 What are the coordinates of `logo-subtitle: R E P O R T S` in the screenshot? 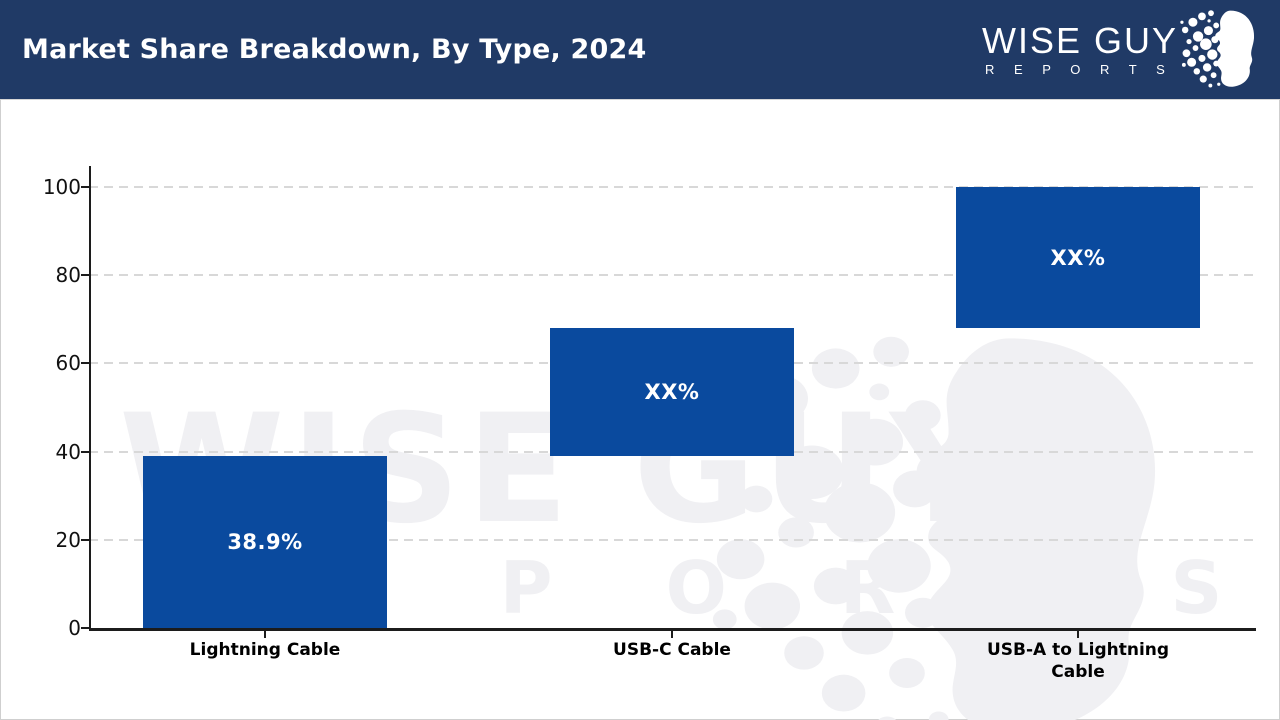 It's located at (1078, 69).